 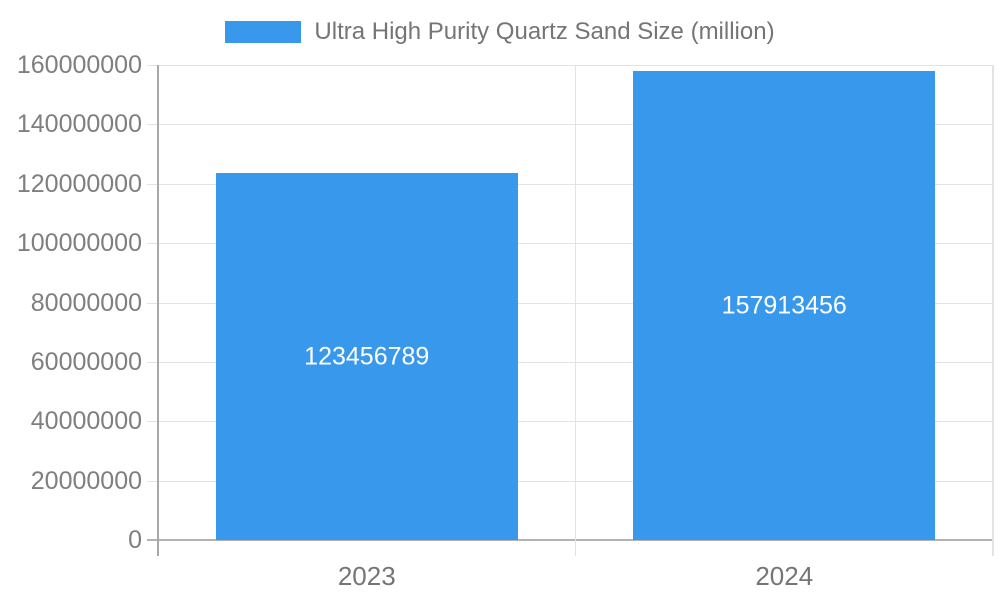 What do you see at coordinates (86, 361) in the screenshot?
I see `y-tick-label: 60000000` at bounding box center [86, 361].